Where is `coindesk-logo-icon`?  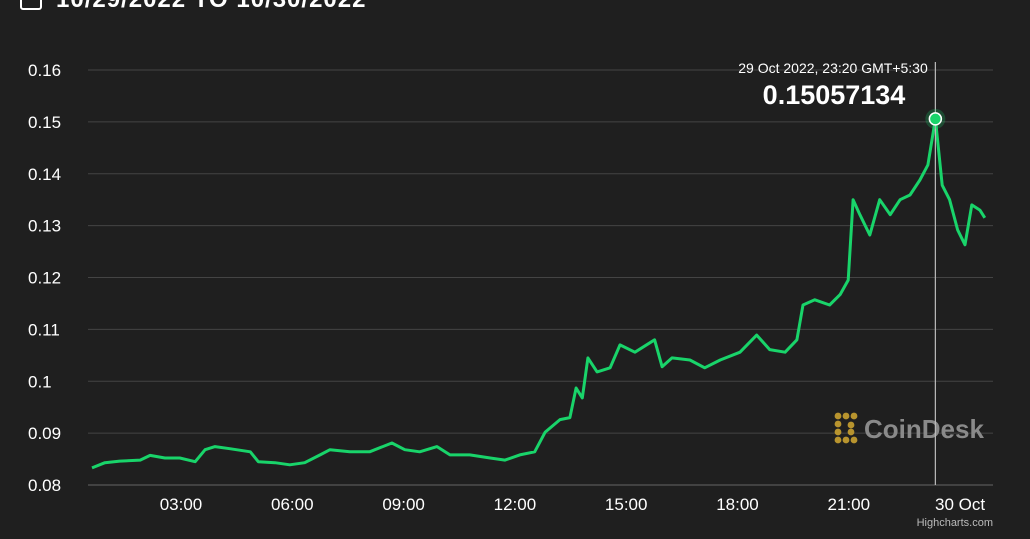 coindesk-logo-icon is located at coordinates (846, 428).